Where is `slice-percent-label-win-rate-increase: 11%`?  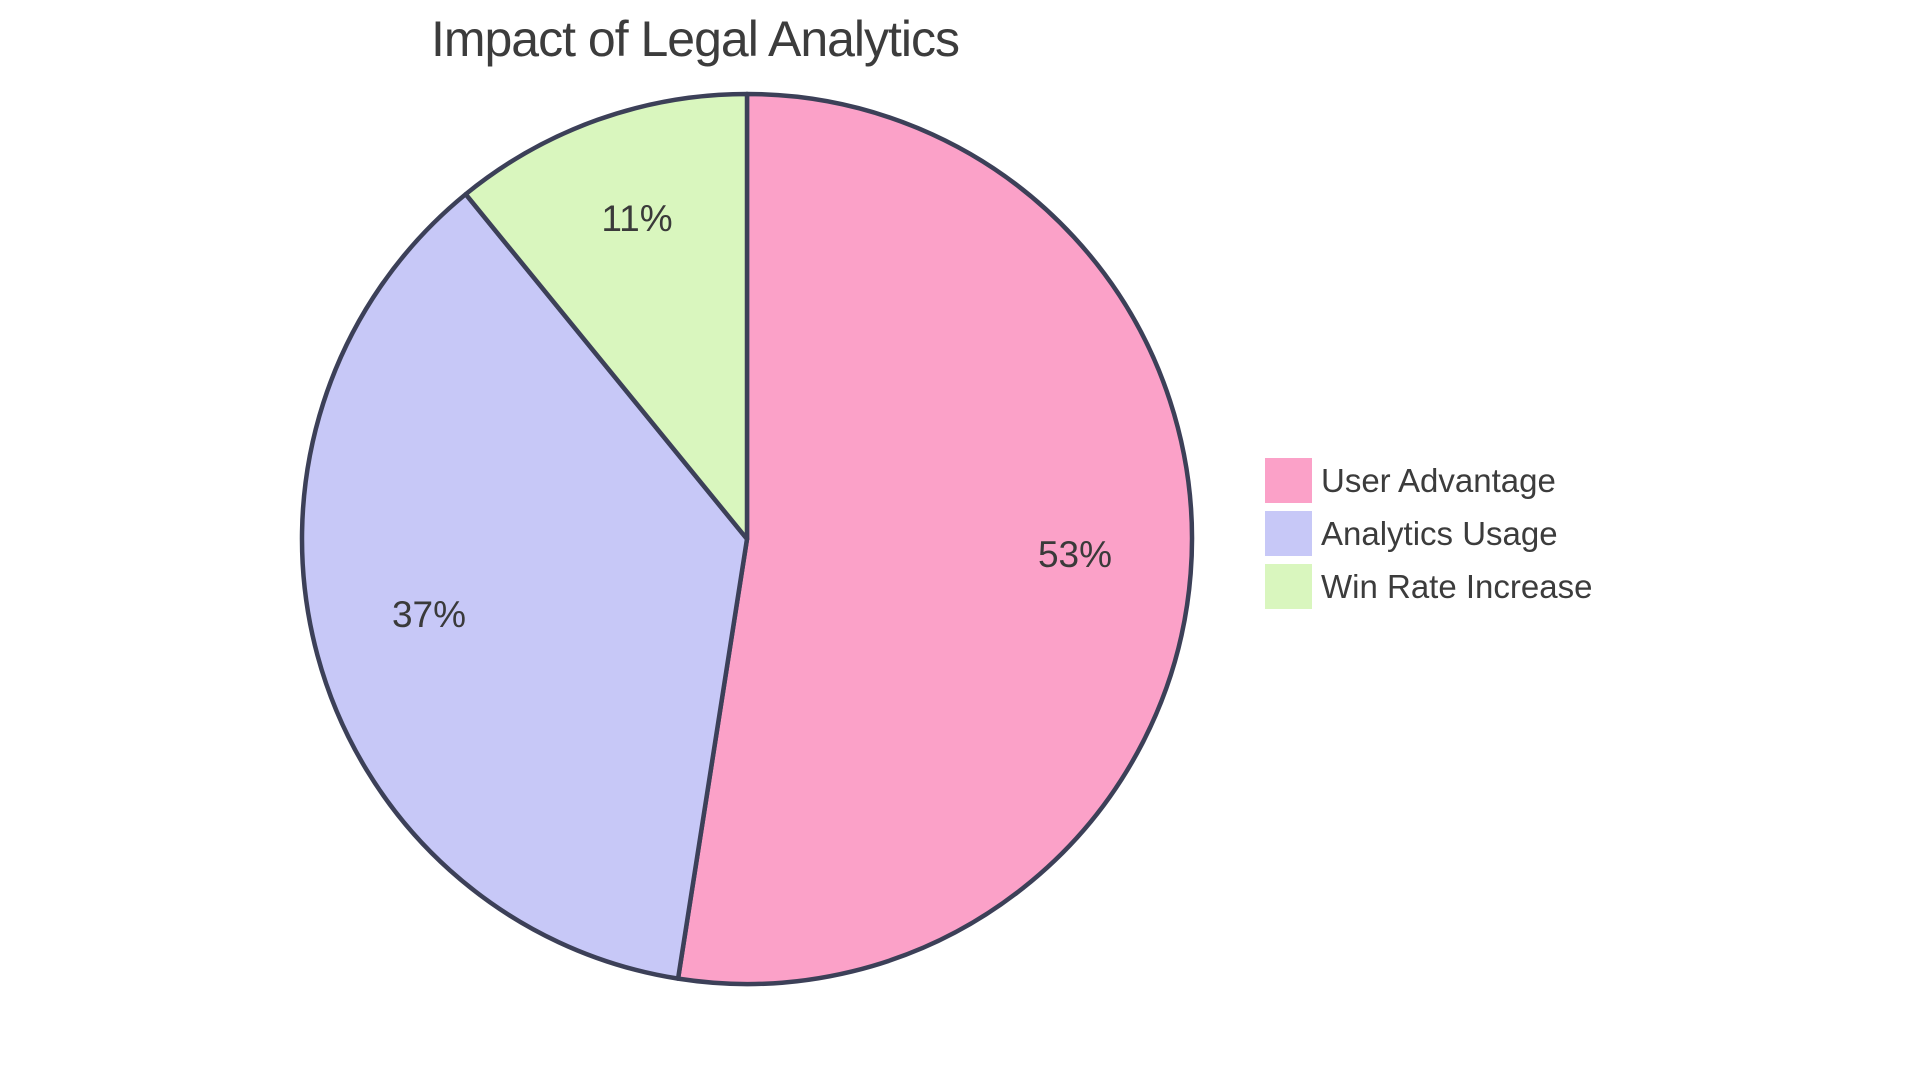
slice-percent-label-win-rate-increase: 11% is located at coordinates (637, 218).